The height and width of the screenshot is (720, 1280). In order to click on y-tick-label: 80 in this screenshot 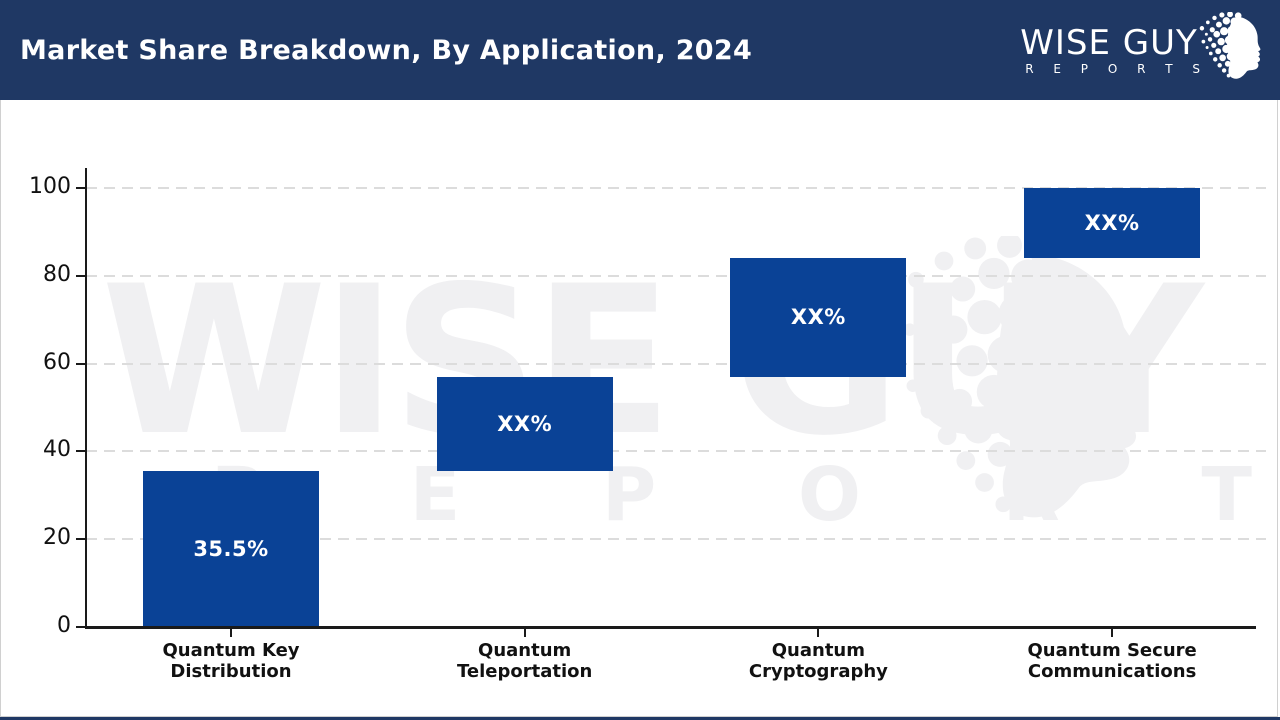, I will do `click(57, 274)`.